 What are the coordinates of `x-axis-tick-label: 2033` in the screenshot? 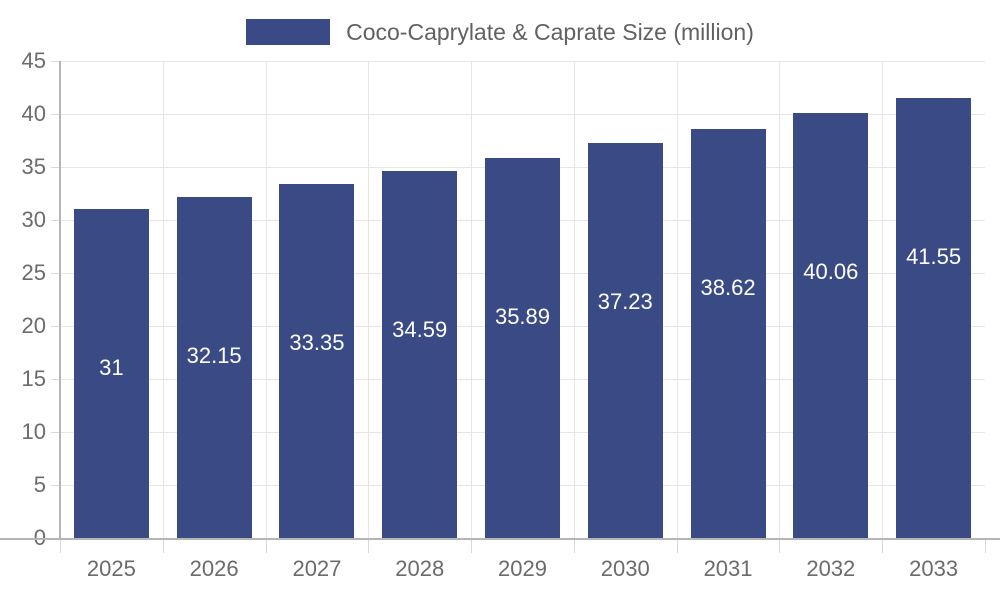 It's located at (934, 568).